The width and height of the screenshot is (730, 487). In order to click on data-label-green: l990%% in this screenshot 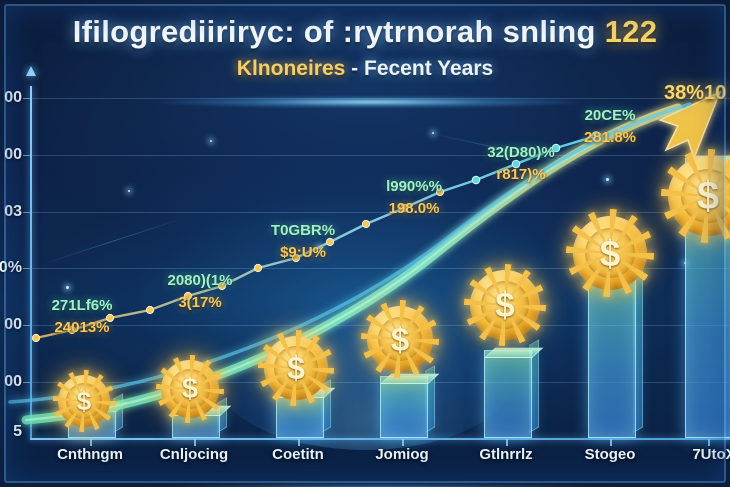, I will do `click(414, 186)`.